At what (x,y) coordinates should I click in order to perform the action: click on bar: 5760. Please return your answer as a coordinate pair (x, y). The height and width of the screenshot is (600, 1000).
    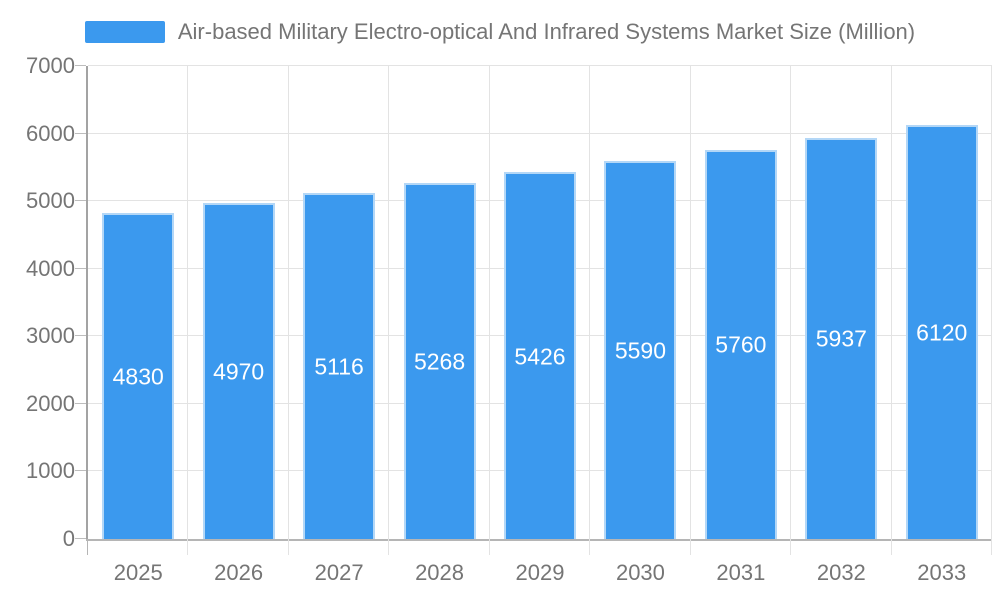
    Looking at the image, I should click on (740, 344).